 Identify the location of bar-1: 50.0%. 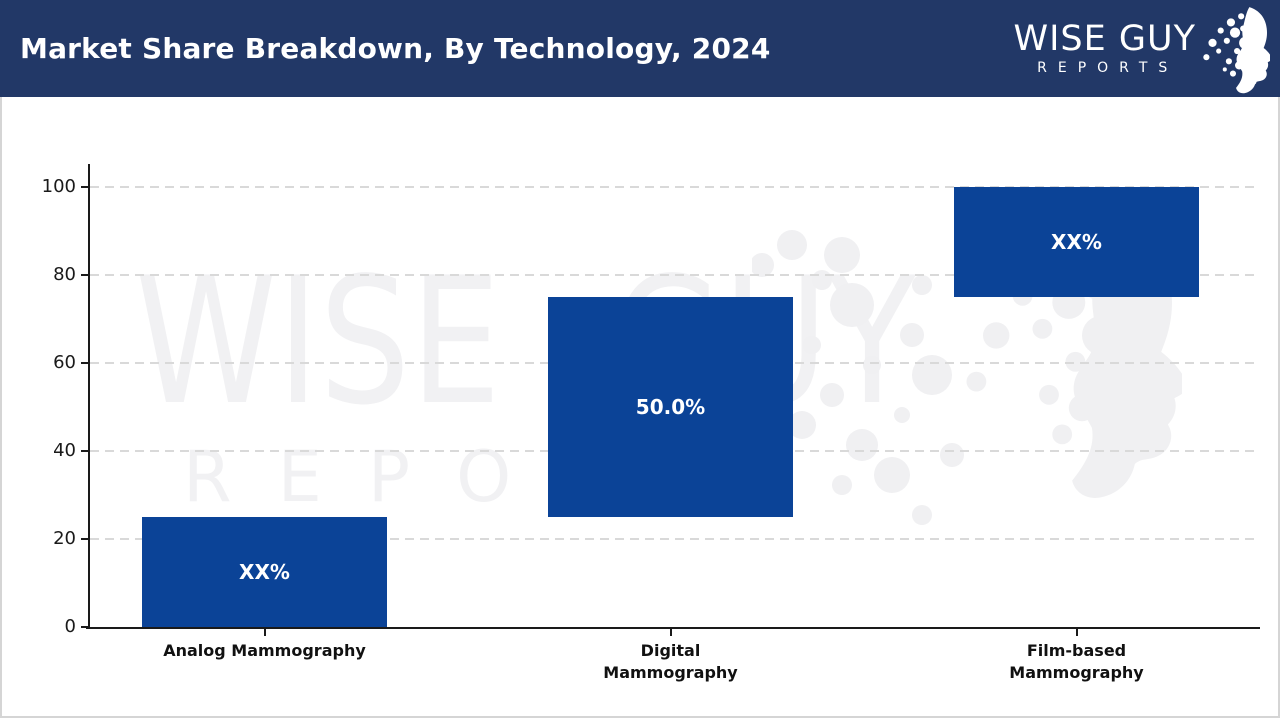
(670, 407).